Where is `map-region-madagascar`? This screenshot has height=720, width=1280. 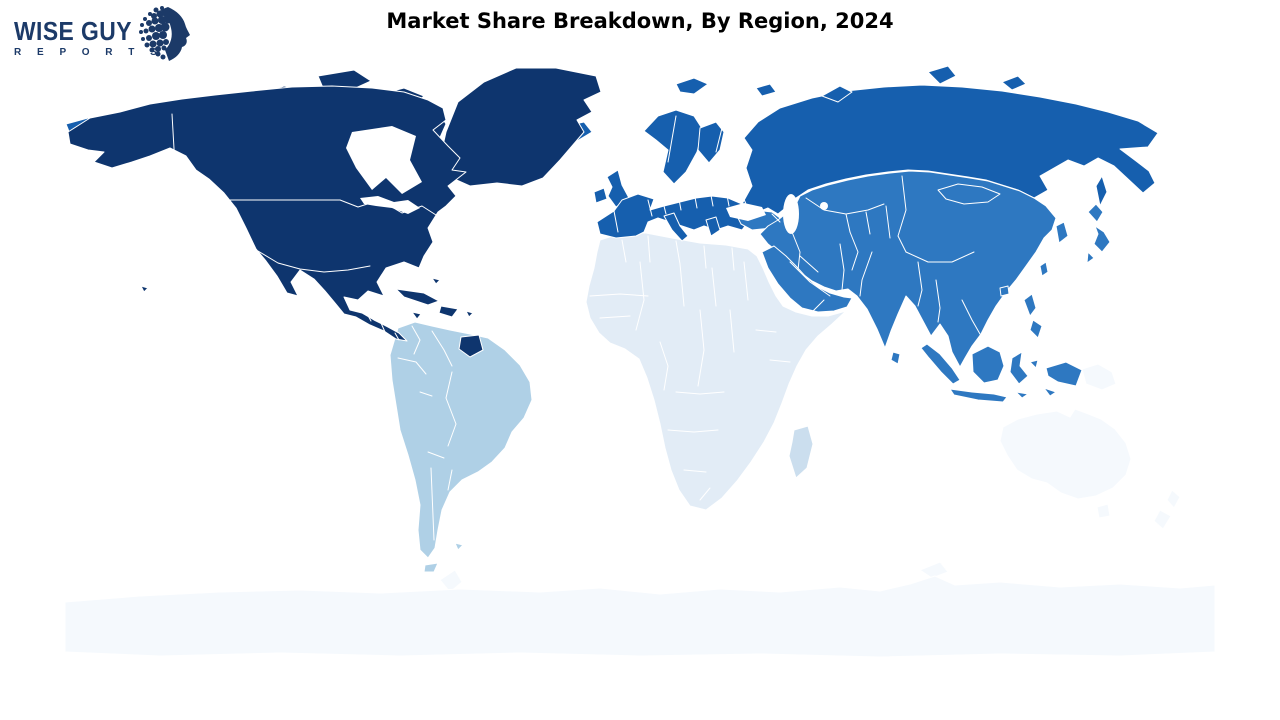
map-region-madagascar is located at coordinates (801, 452).